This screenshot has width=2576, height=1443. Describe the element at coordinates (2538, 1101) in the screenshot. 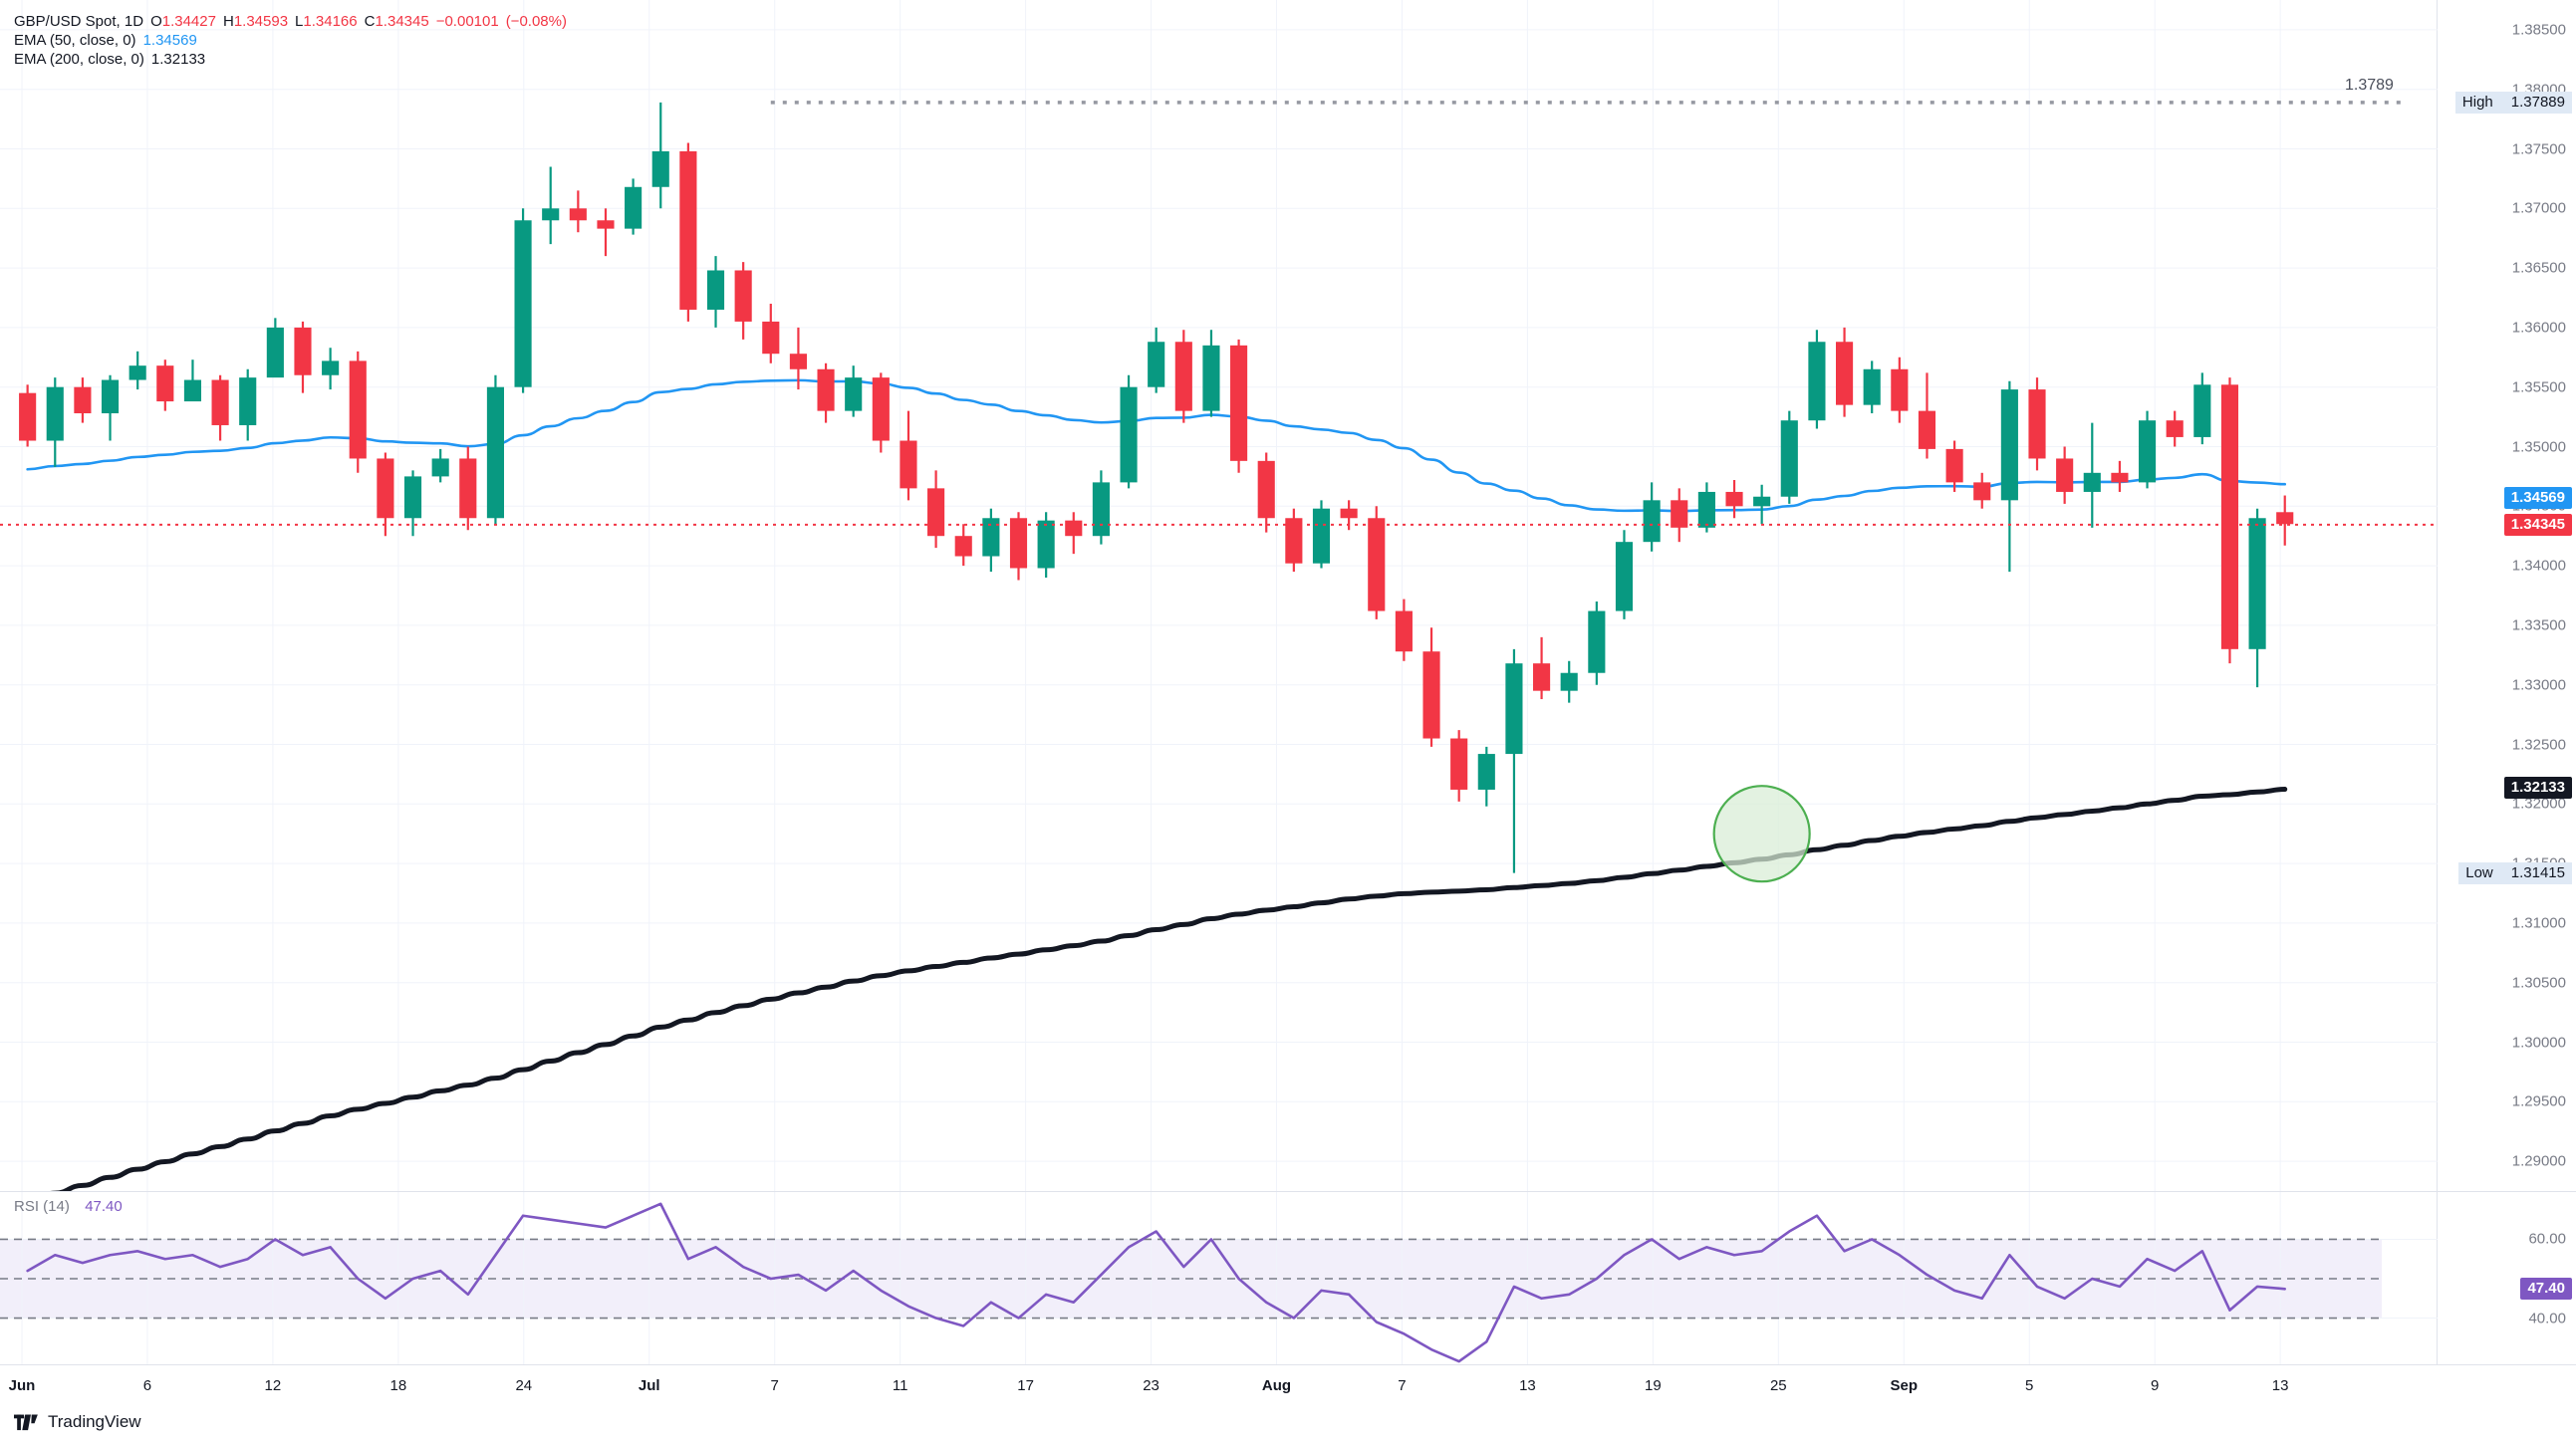

I see `price-axis-tick: 1.29500` at that location.